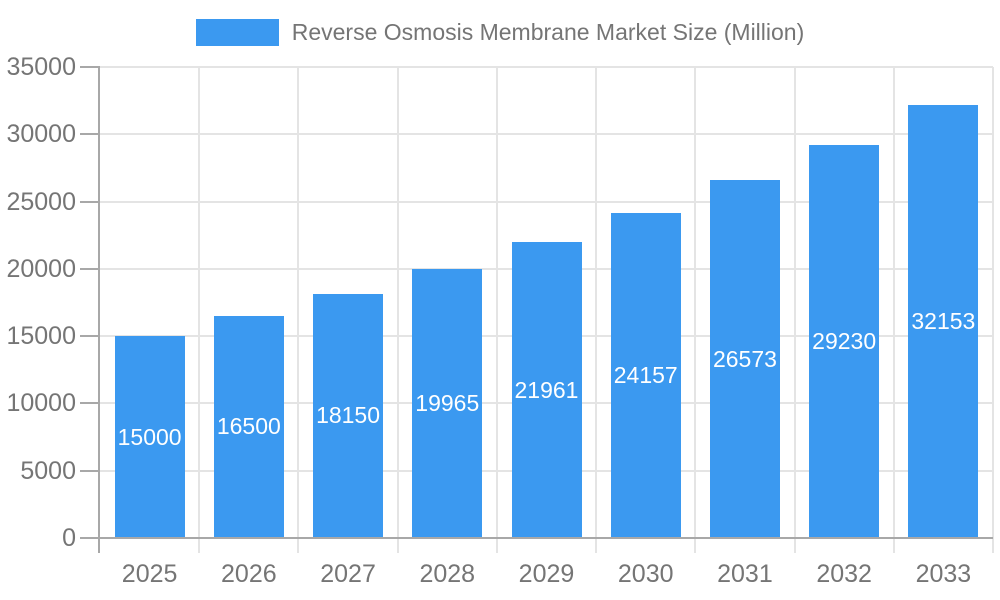  I want to click on x-tick-label: 2026, so click(249, 574).